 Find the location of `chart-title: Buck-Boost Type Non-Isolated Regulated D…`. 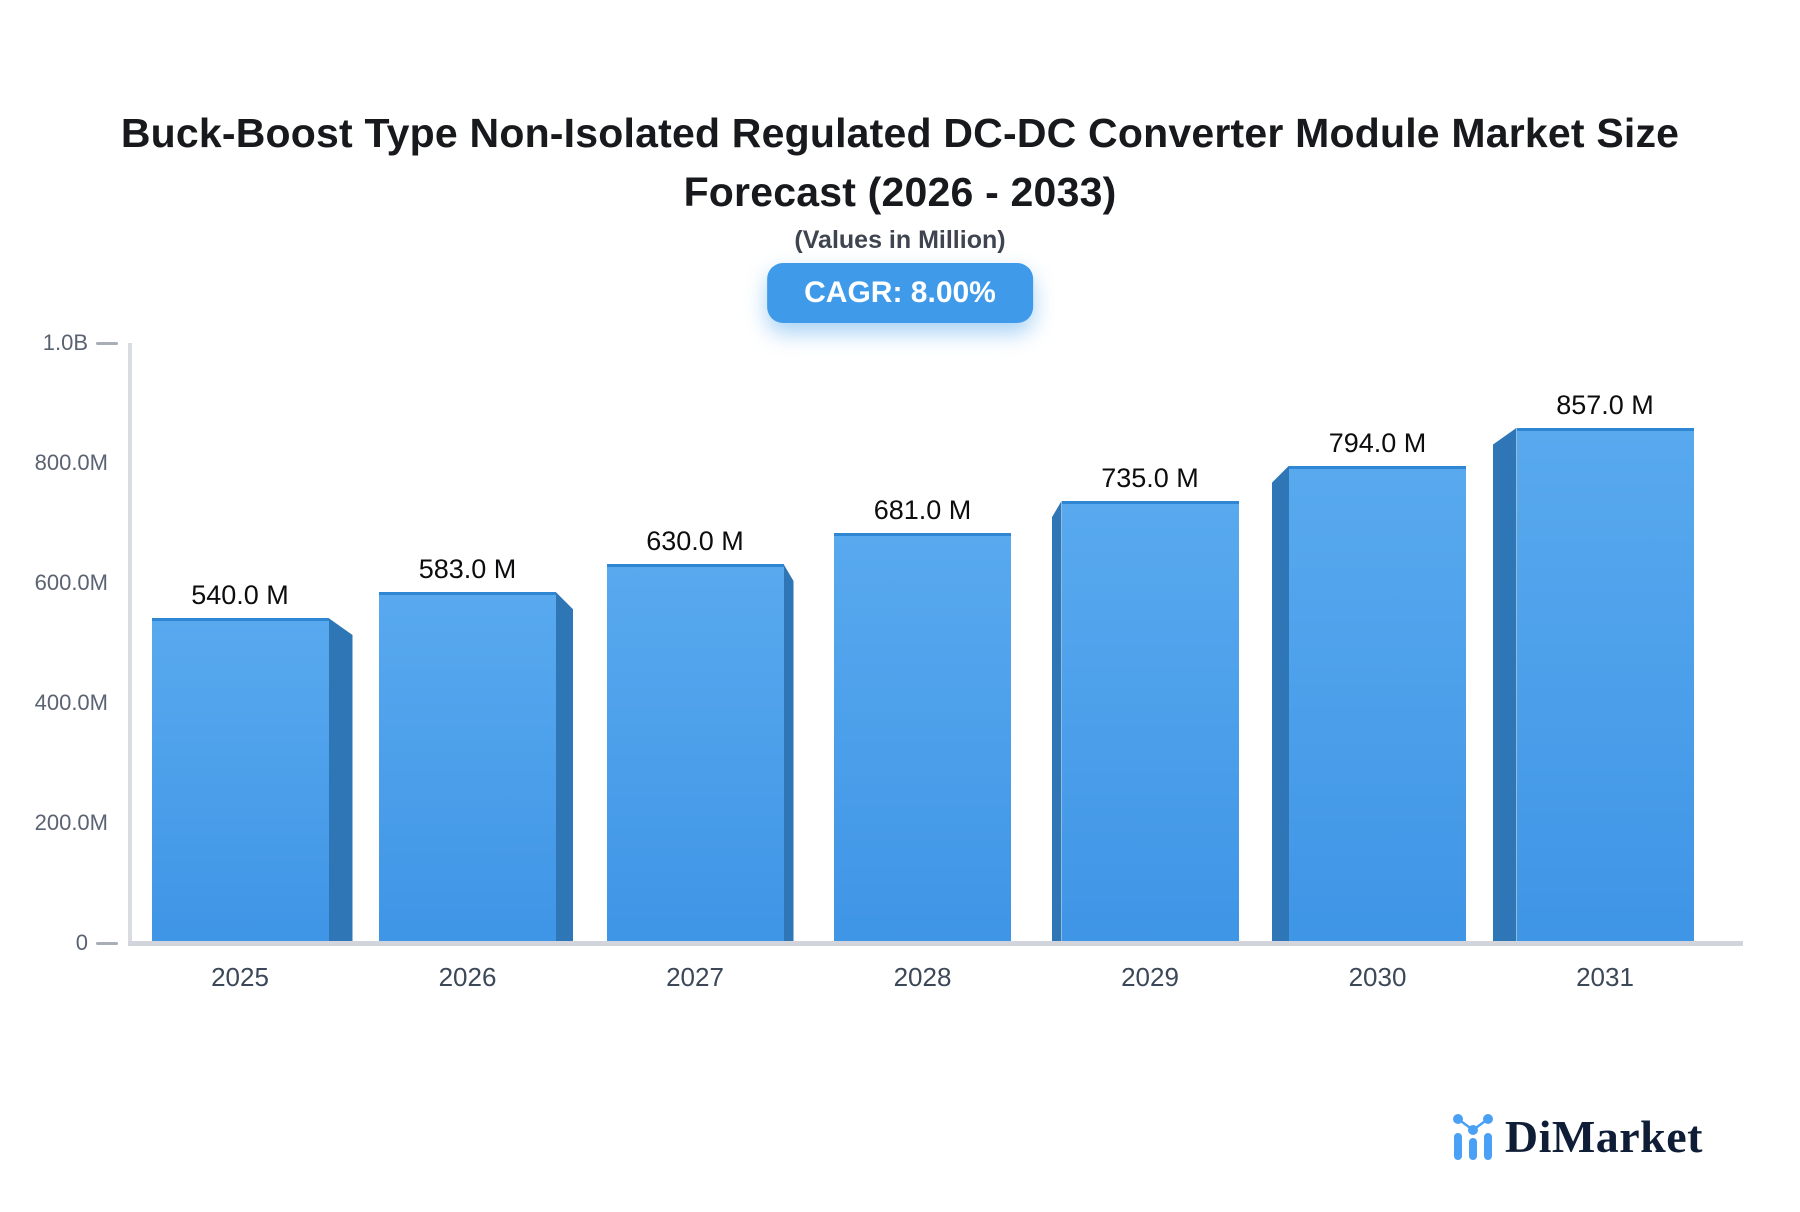

chart-title: Buck-Boost Type Non-Isolated Regulated D… is located at coordinates (900, 163).